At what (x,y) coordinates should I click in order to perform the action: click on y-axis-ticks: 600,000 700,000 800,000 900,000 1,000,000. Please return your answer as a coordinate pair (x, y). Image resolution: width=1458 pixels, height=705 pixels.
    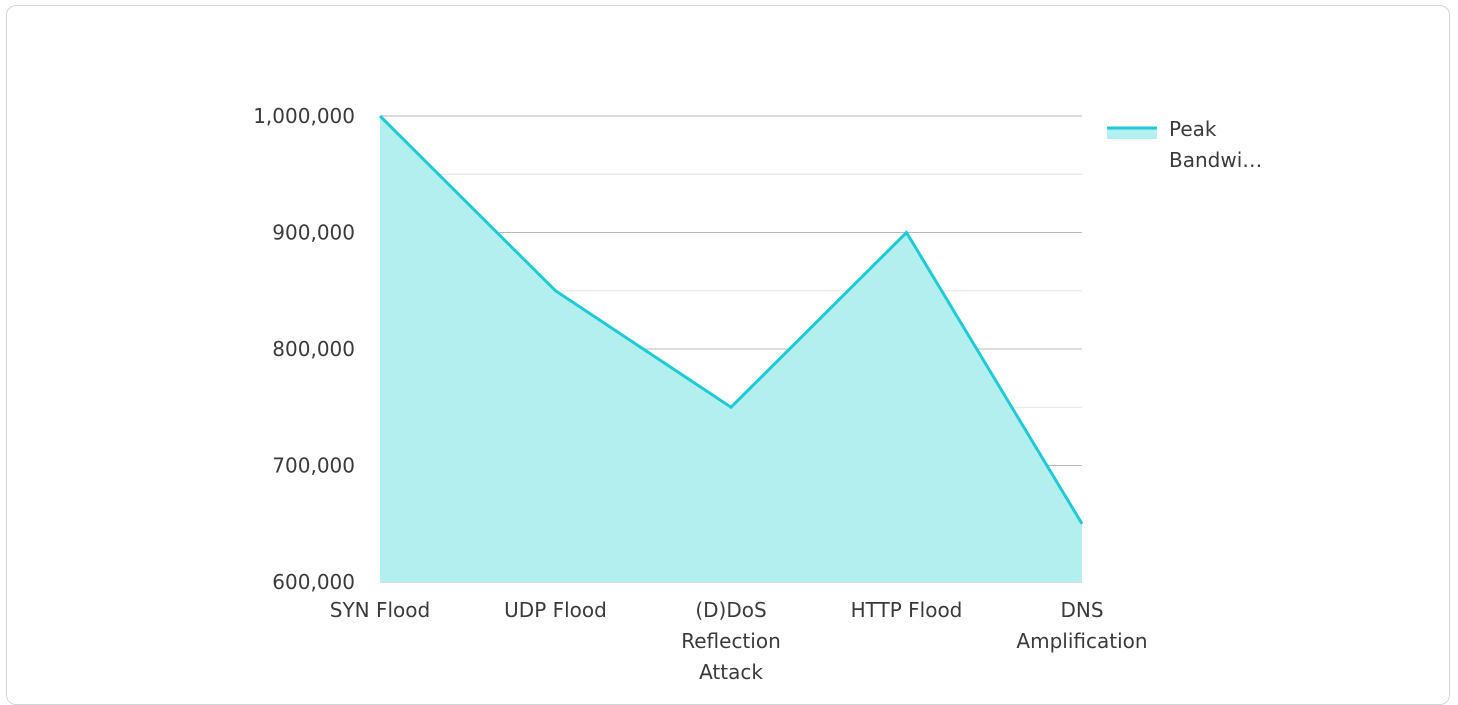
    Looking at the image, I should click on (304, 349).